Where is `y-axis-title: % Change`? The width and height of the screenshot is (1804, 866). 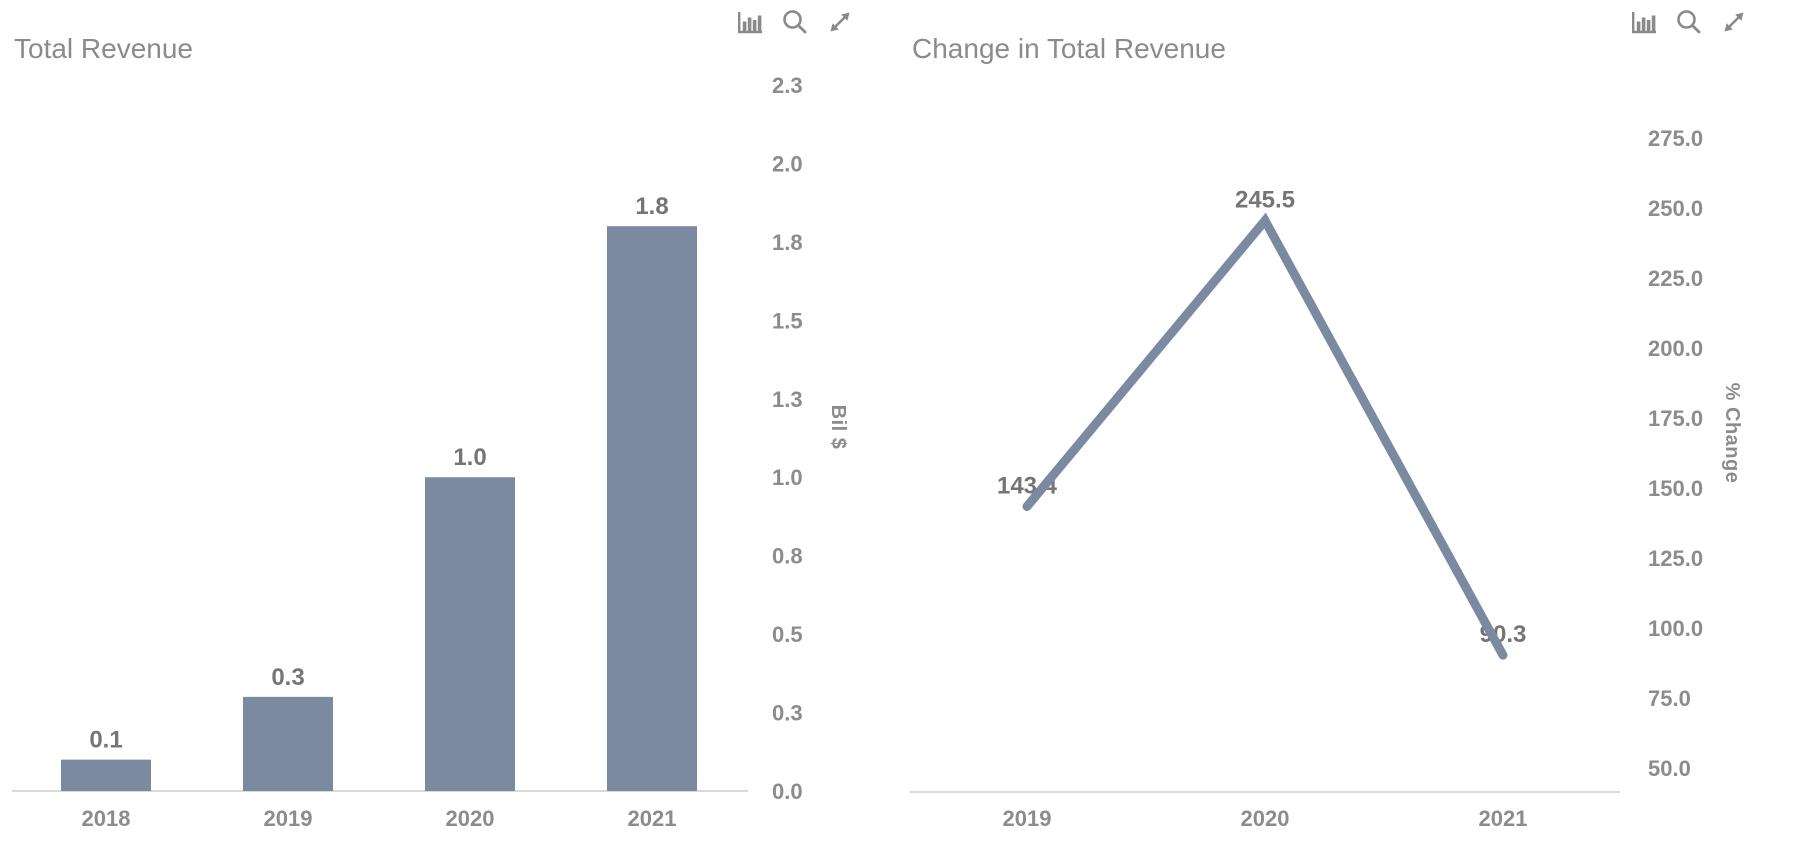
y-axis-title: % Change is located at coordinates (1732, 433).